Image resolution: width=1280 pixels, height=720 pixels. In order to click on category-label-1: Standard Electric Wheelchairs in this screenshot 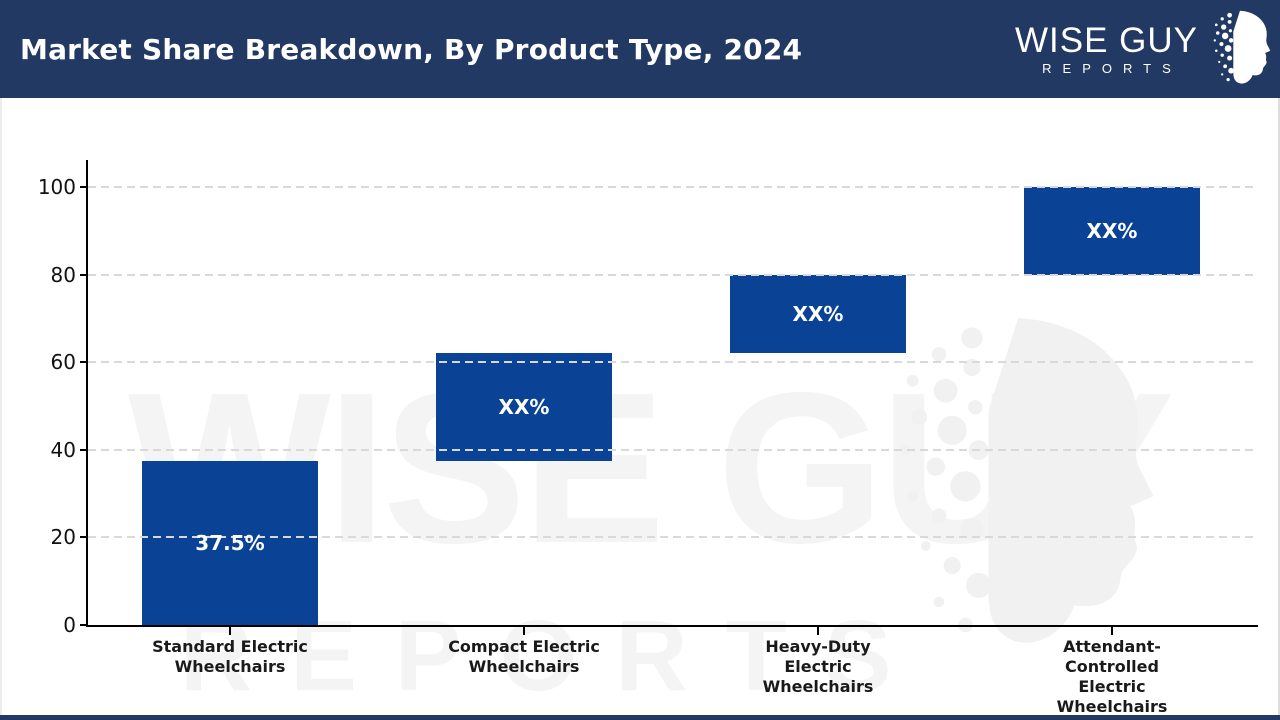, I will do `click(230, 657)`.